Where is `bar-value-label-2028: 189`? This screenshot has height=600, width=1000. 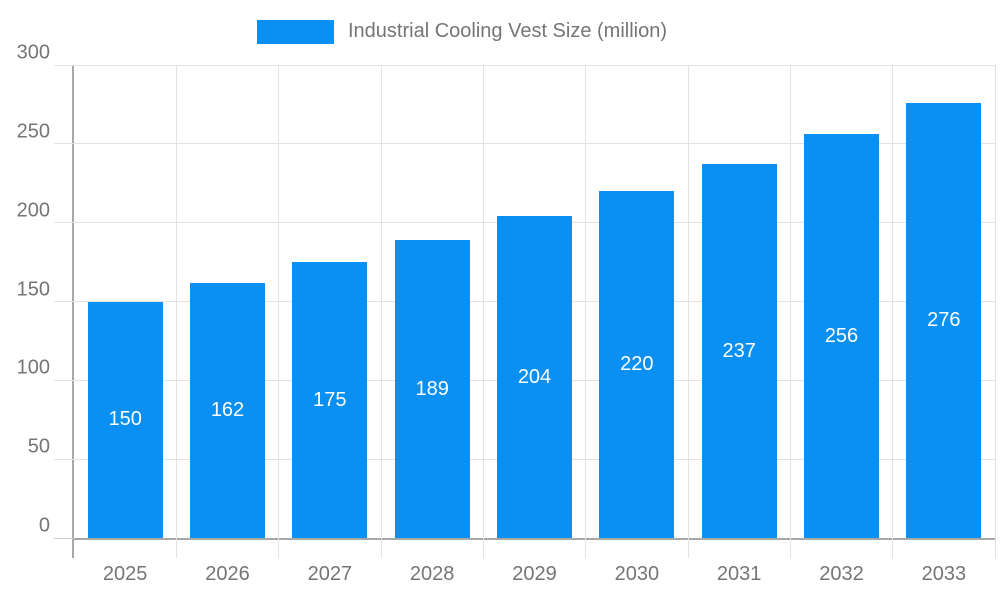 bar-value-label-2028: 189 is located at coordinates (432, 388).